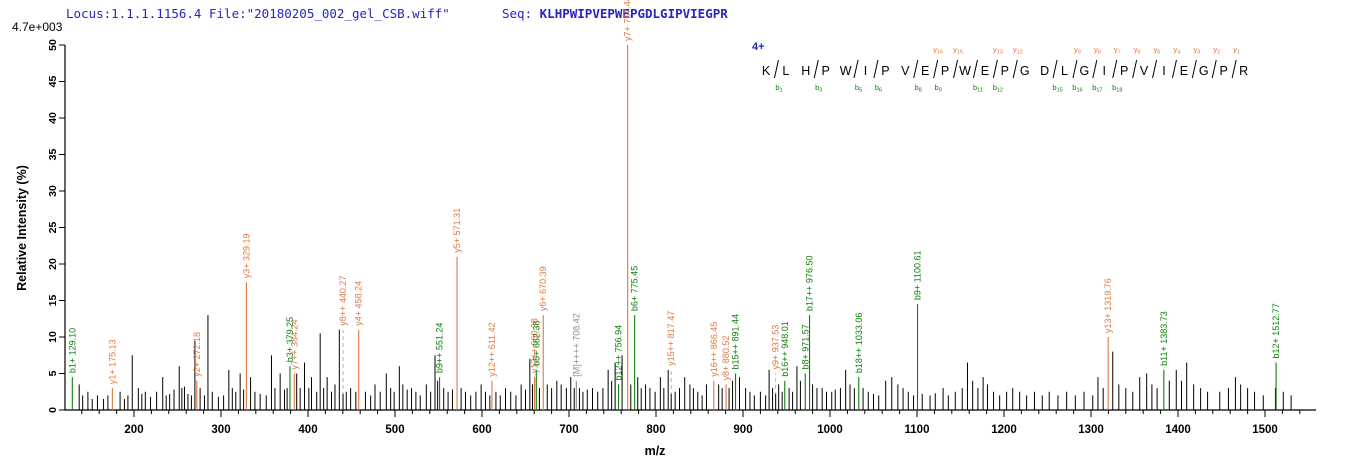 The image size is (1362, 473). Describe the element at coordinates (576, 345) in the screenshot. I see `peak-label: [M]++++ 708.42` at that location.